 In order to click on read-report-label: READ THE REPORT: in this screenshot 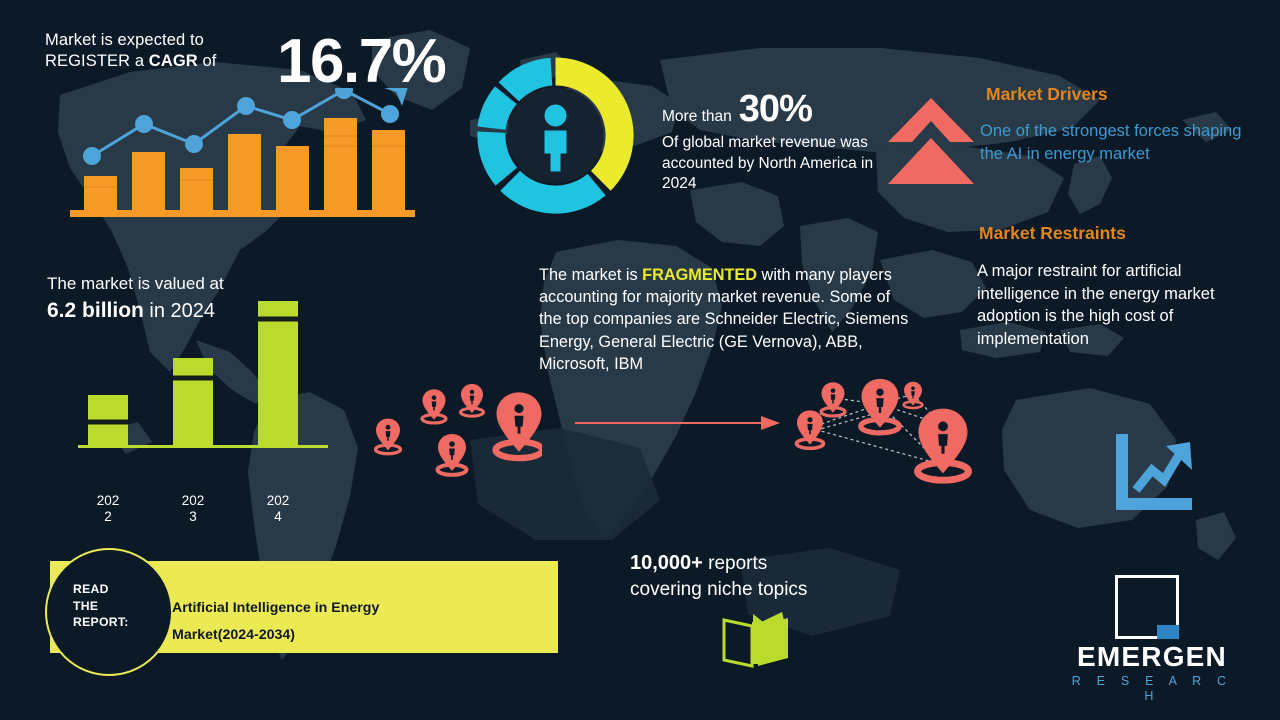, I will do `click(101, 606)`.